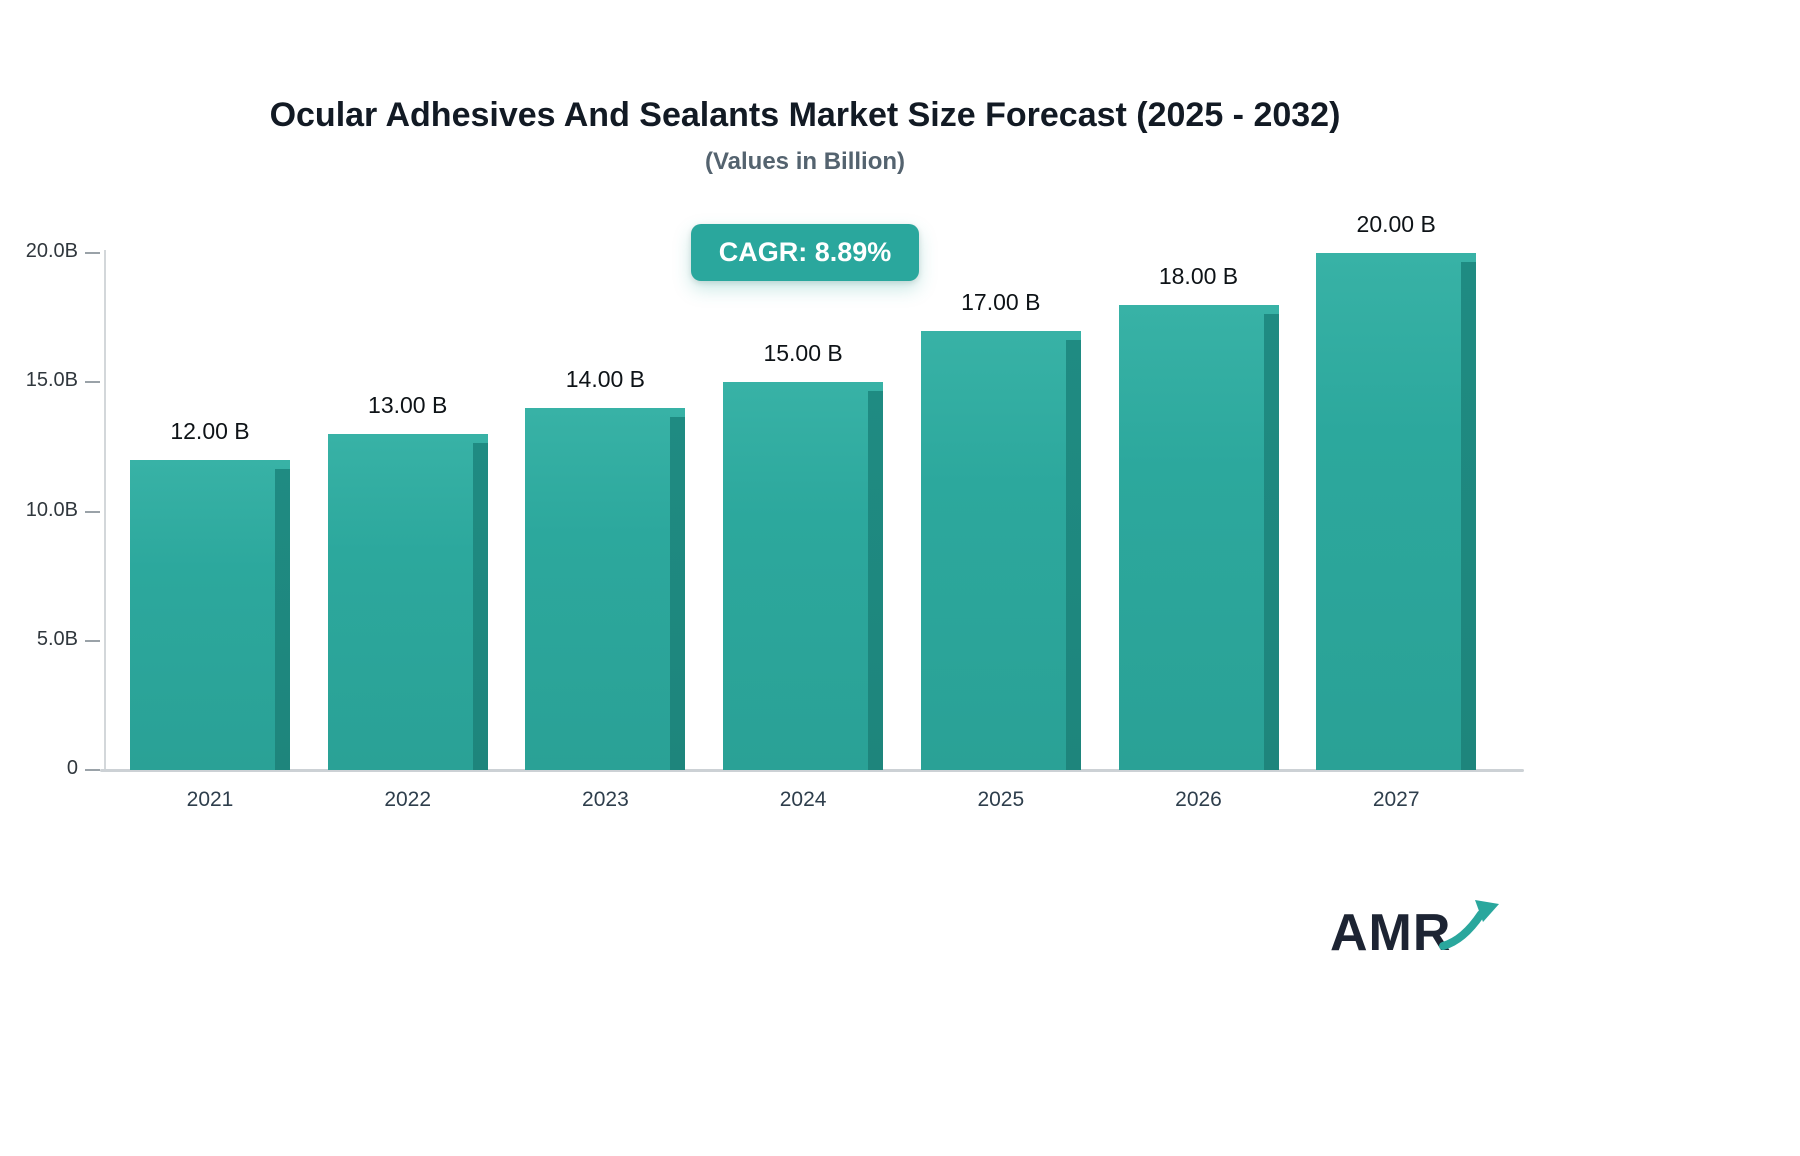  I want to click on y-axis-line, so click(105, 510).